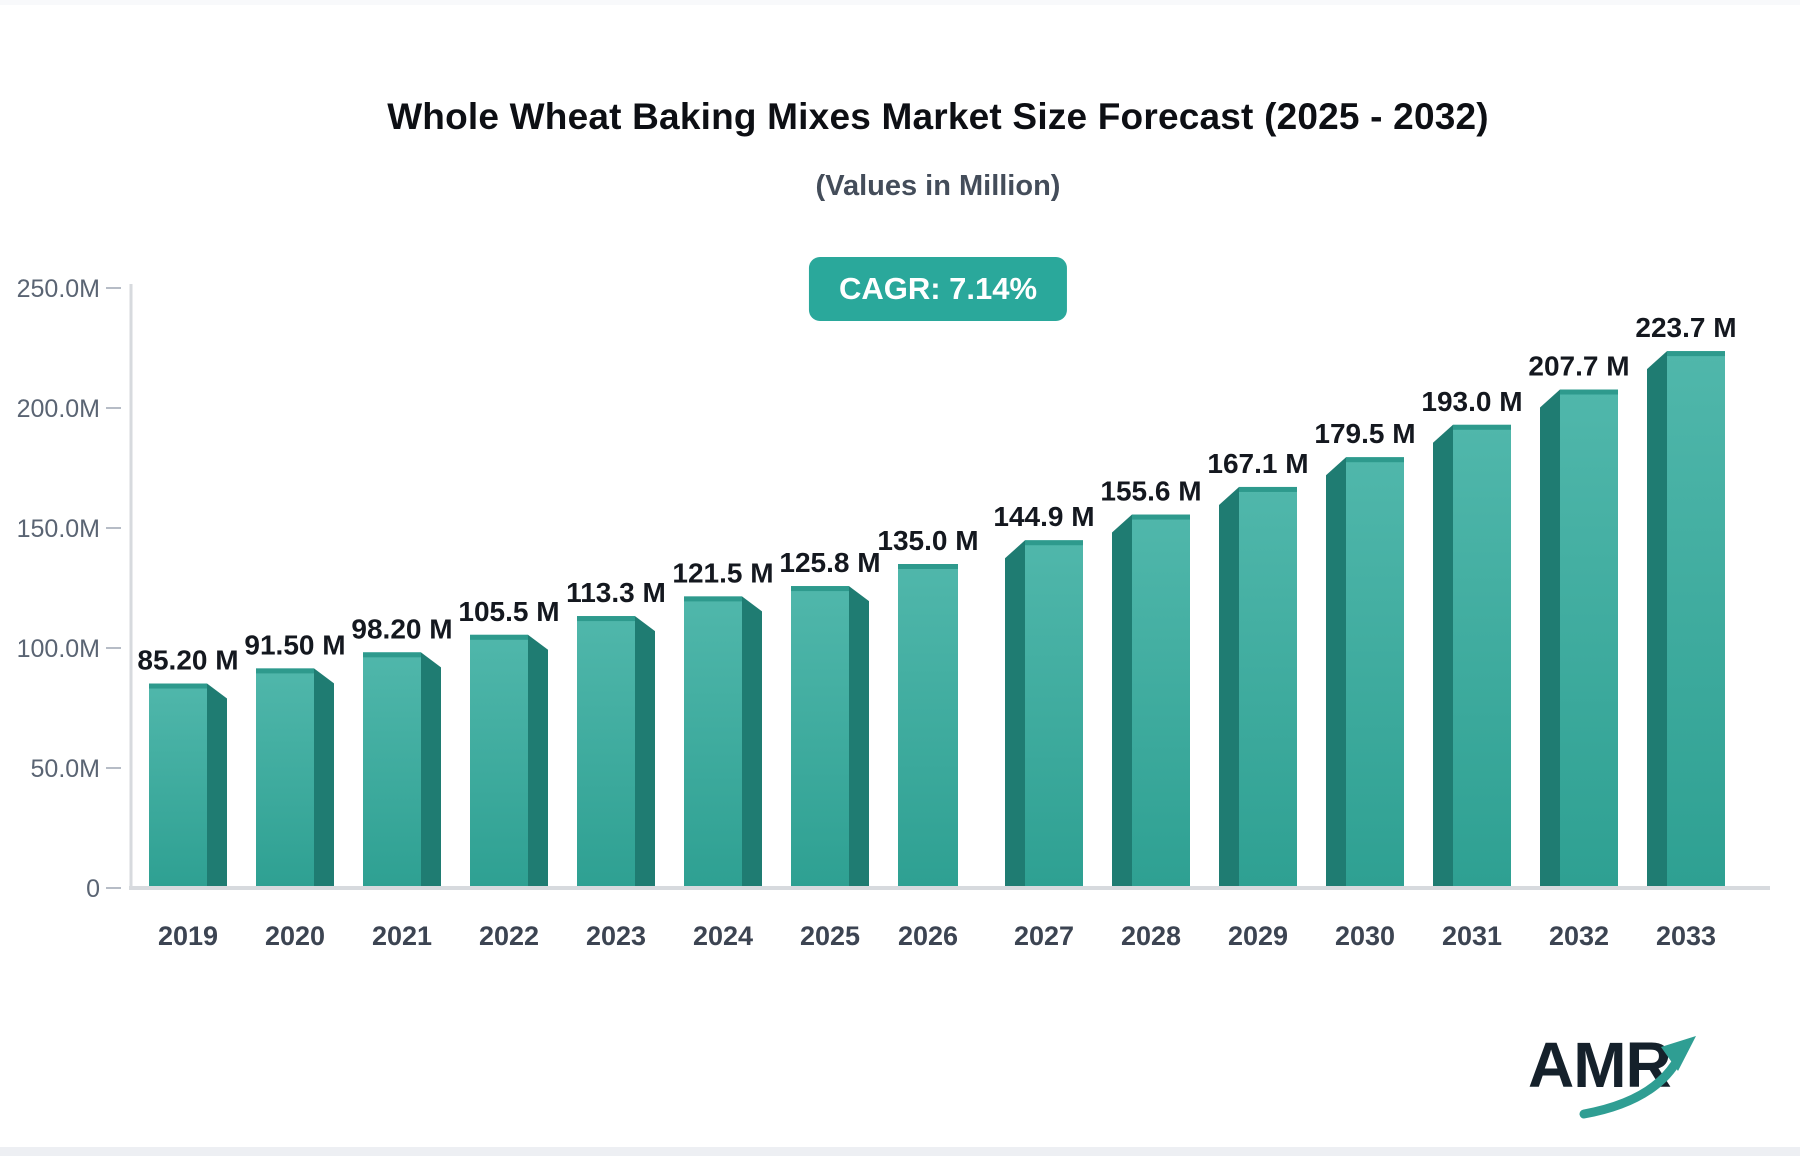  What do you see at coordinates (499, 761) in the screenshot?
I see `bar-2022` at bounding box center [499, 761].